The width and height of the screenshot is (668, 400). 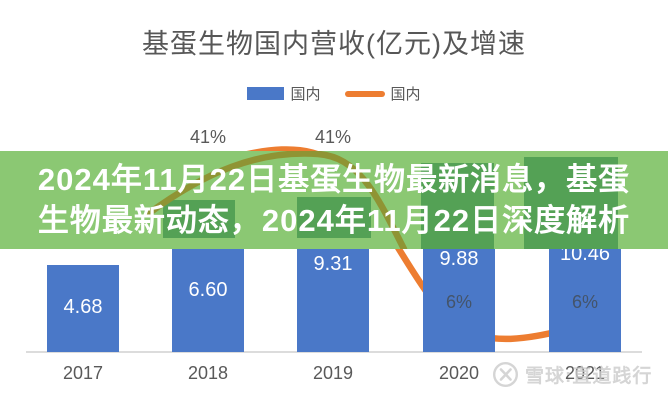 What do you see at coordinates (545, 376) in the screenshot?
I see `watermark-site-name: 雪球` at bounding box center [545, 376].